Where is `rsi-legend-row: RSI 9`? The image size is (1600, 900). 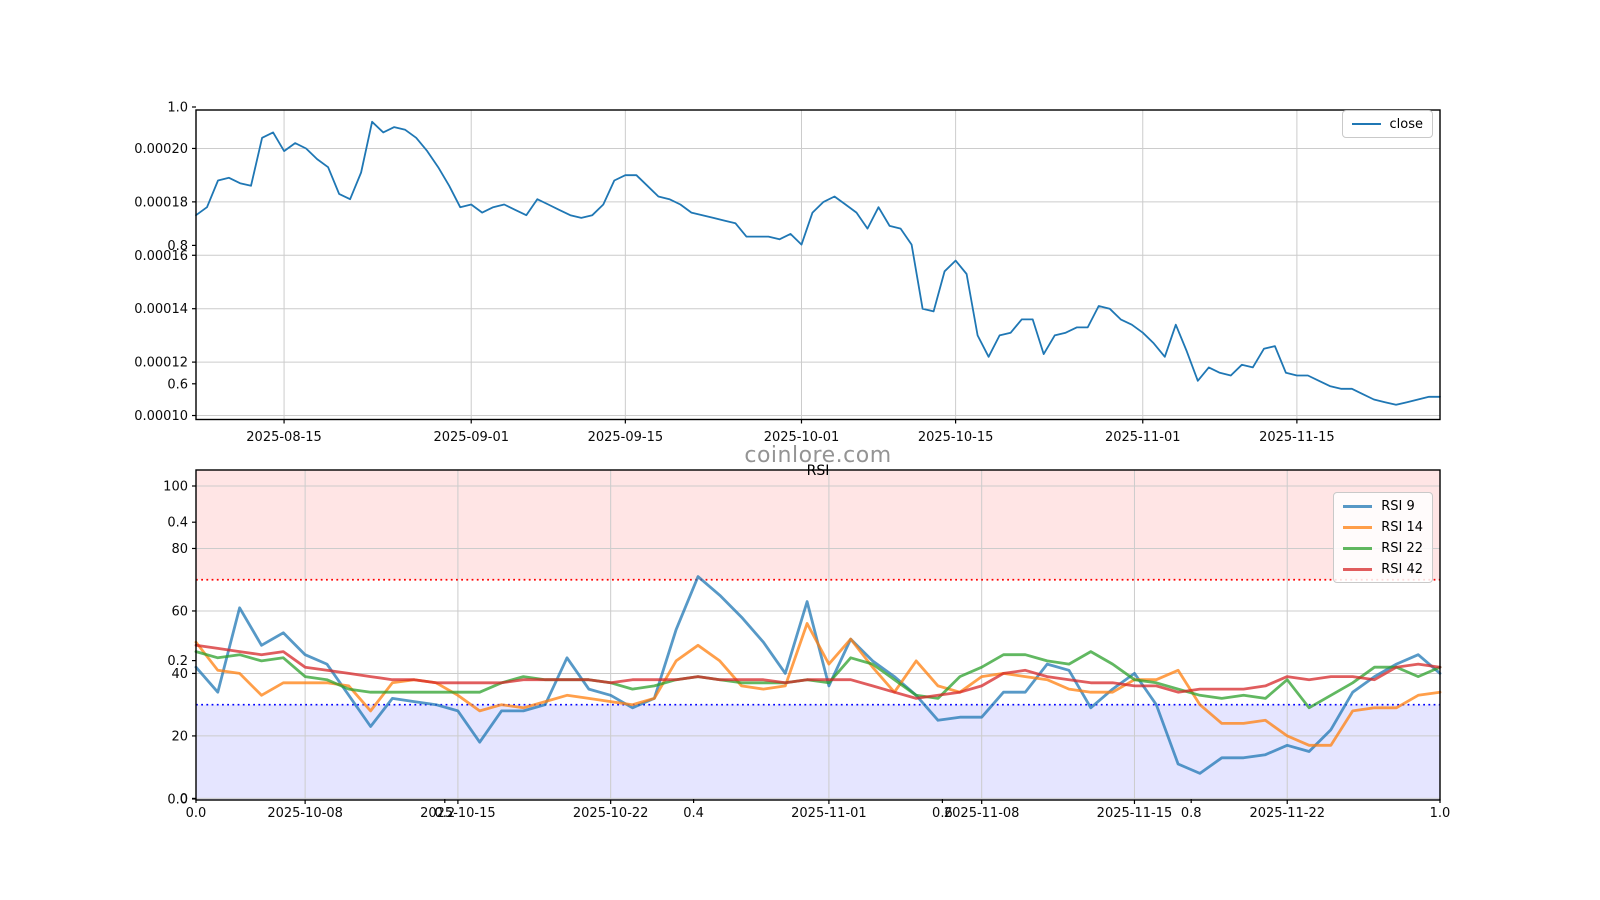
rsi-legend-row: RSI 9 is located at coordinates (1383, 506).